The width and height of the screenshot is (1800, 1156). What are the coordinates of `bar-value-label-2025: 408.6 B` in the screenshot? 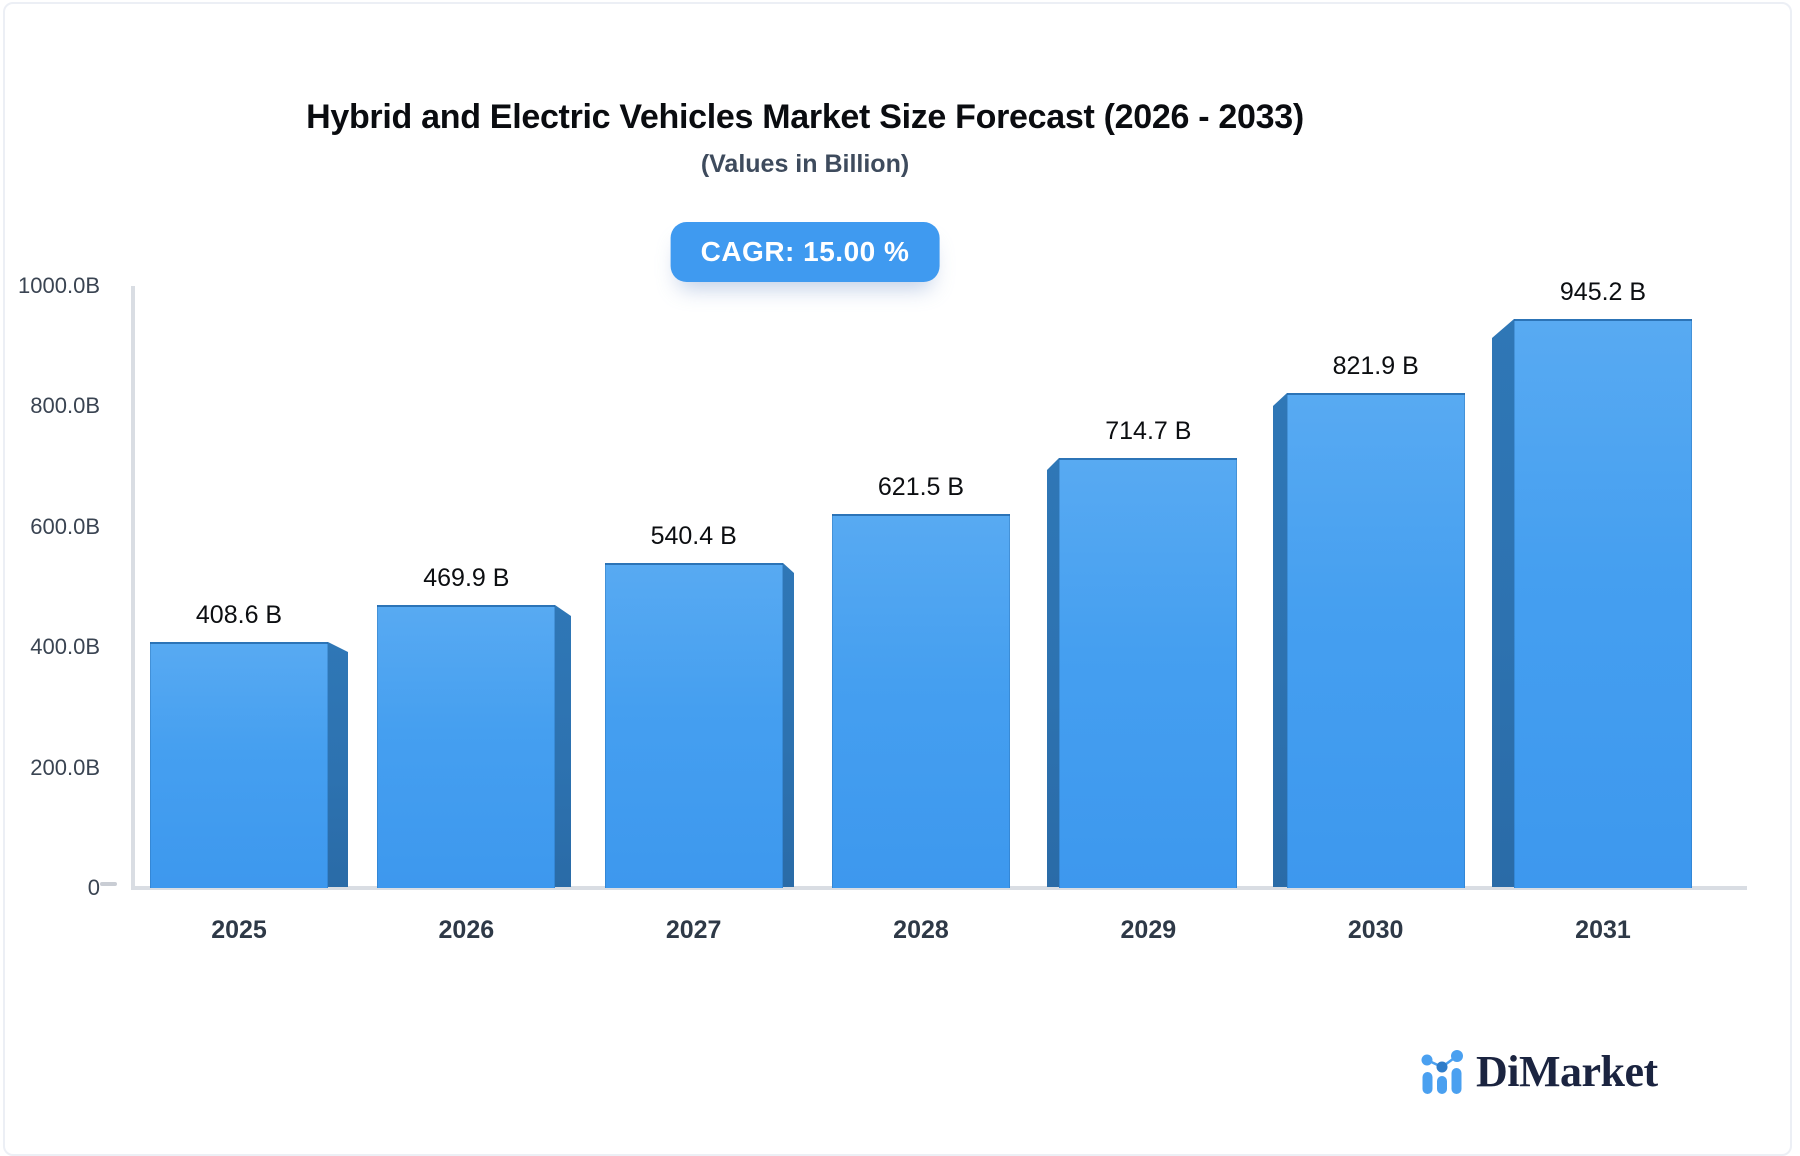 It's located at (239, 615).